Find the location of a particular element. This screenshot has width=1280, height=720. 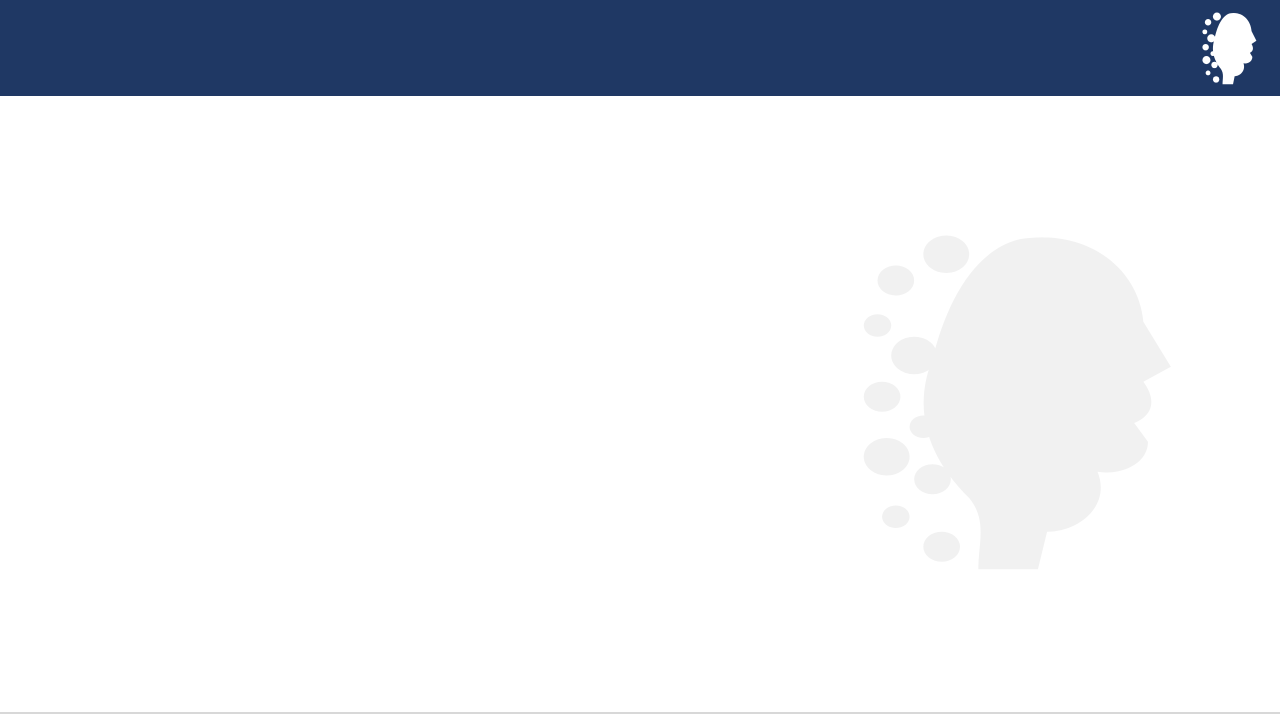

logo-head-icon is located at coordinates (1229, 48).